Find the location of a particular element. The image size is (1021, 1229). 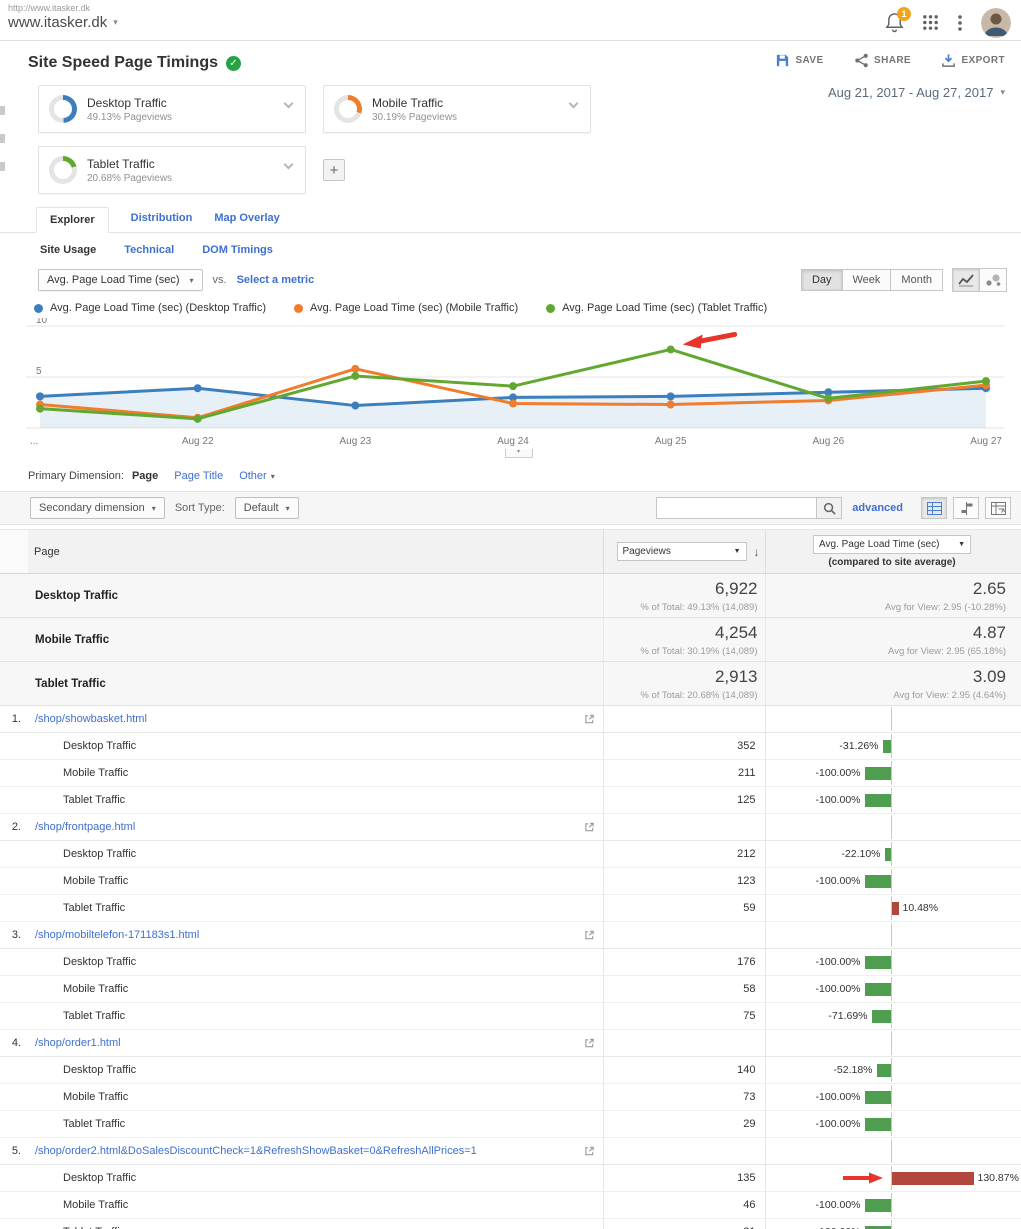

notifications-button: 1 is located at coordinates (898, 20).